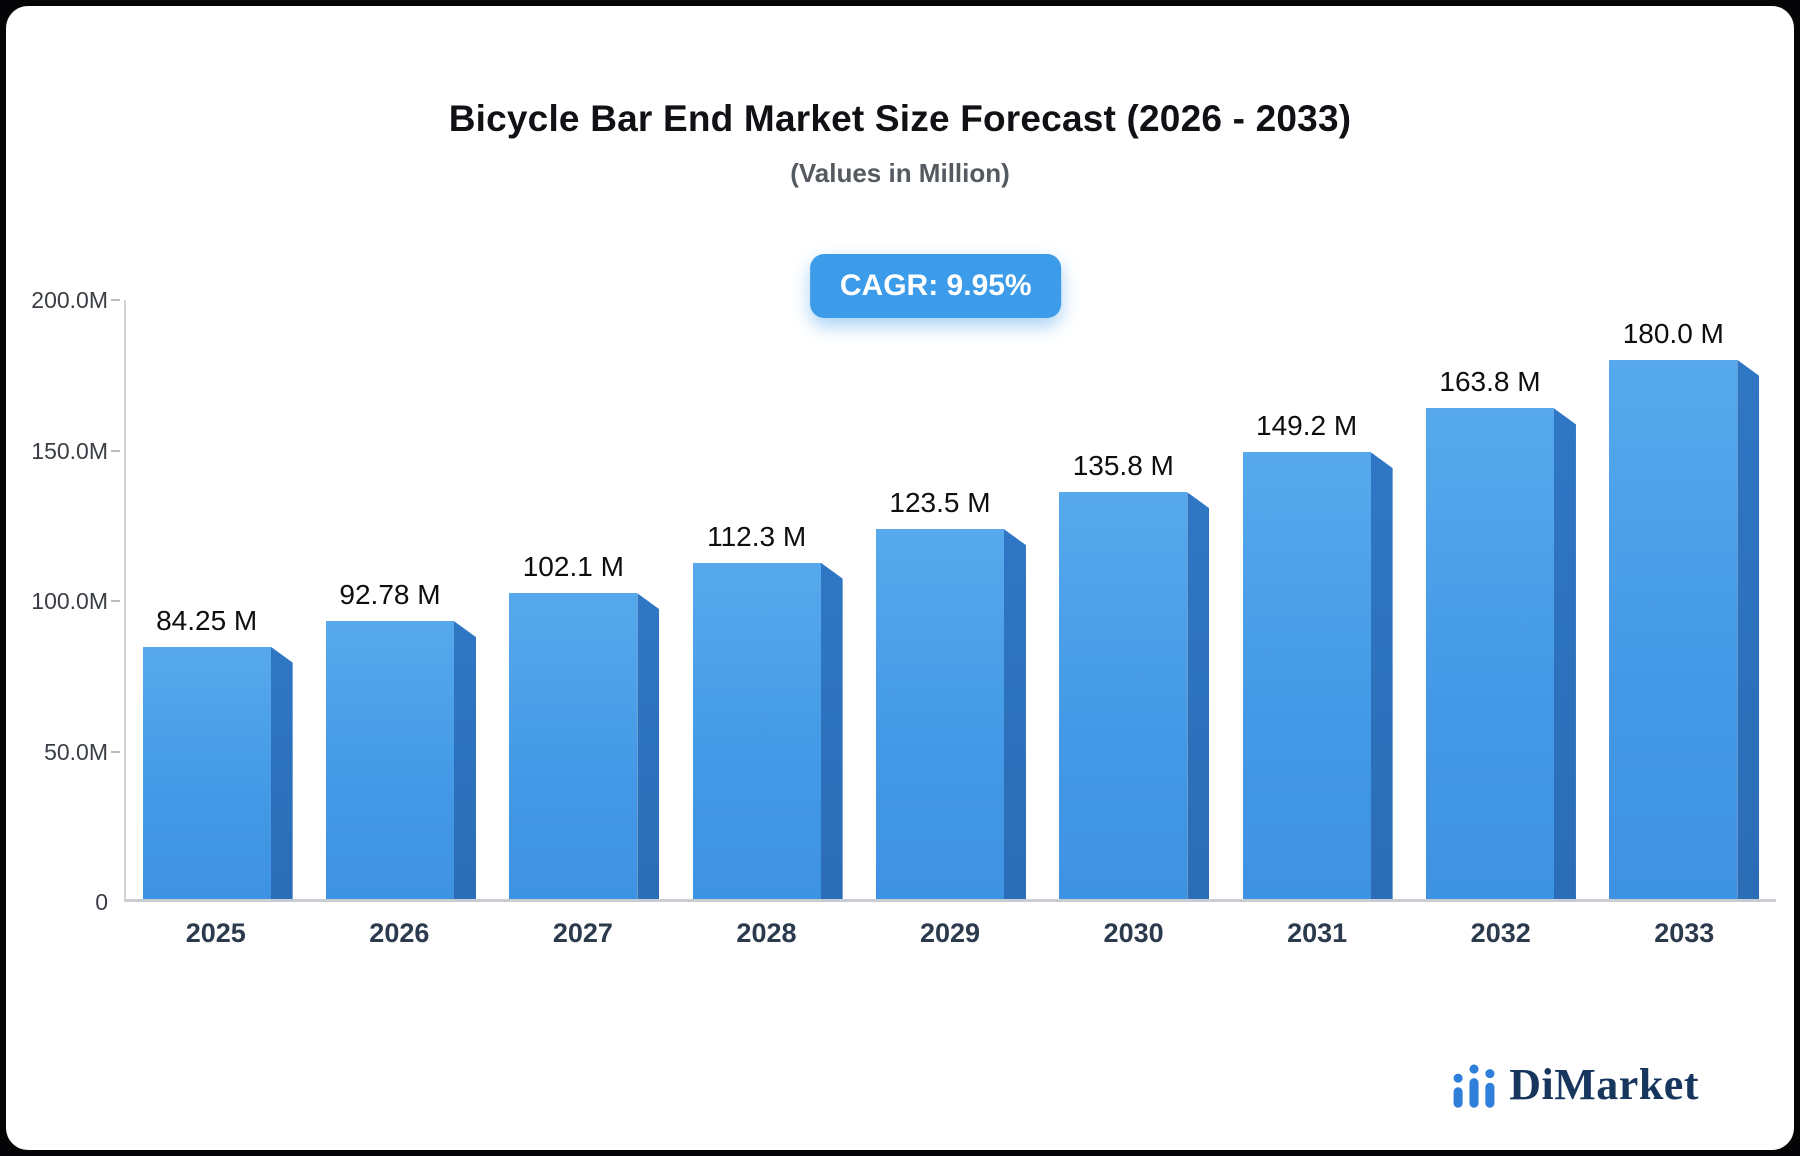  Describe the element at coordinates (390, 595) in the screenshot. I see `bar-value-label: 92.78 M` at that location.